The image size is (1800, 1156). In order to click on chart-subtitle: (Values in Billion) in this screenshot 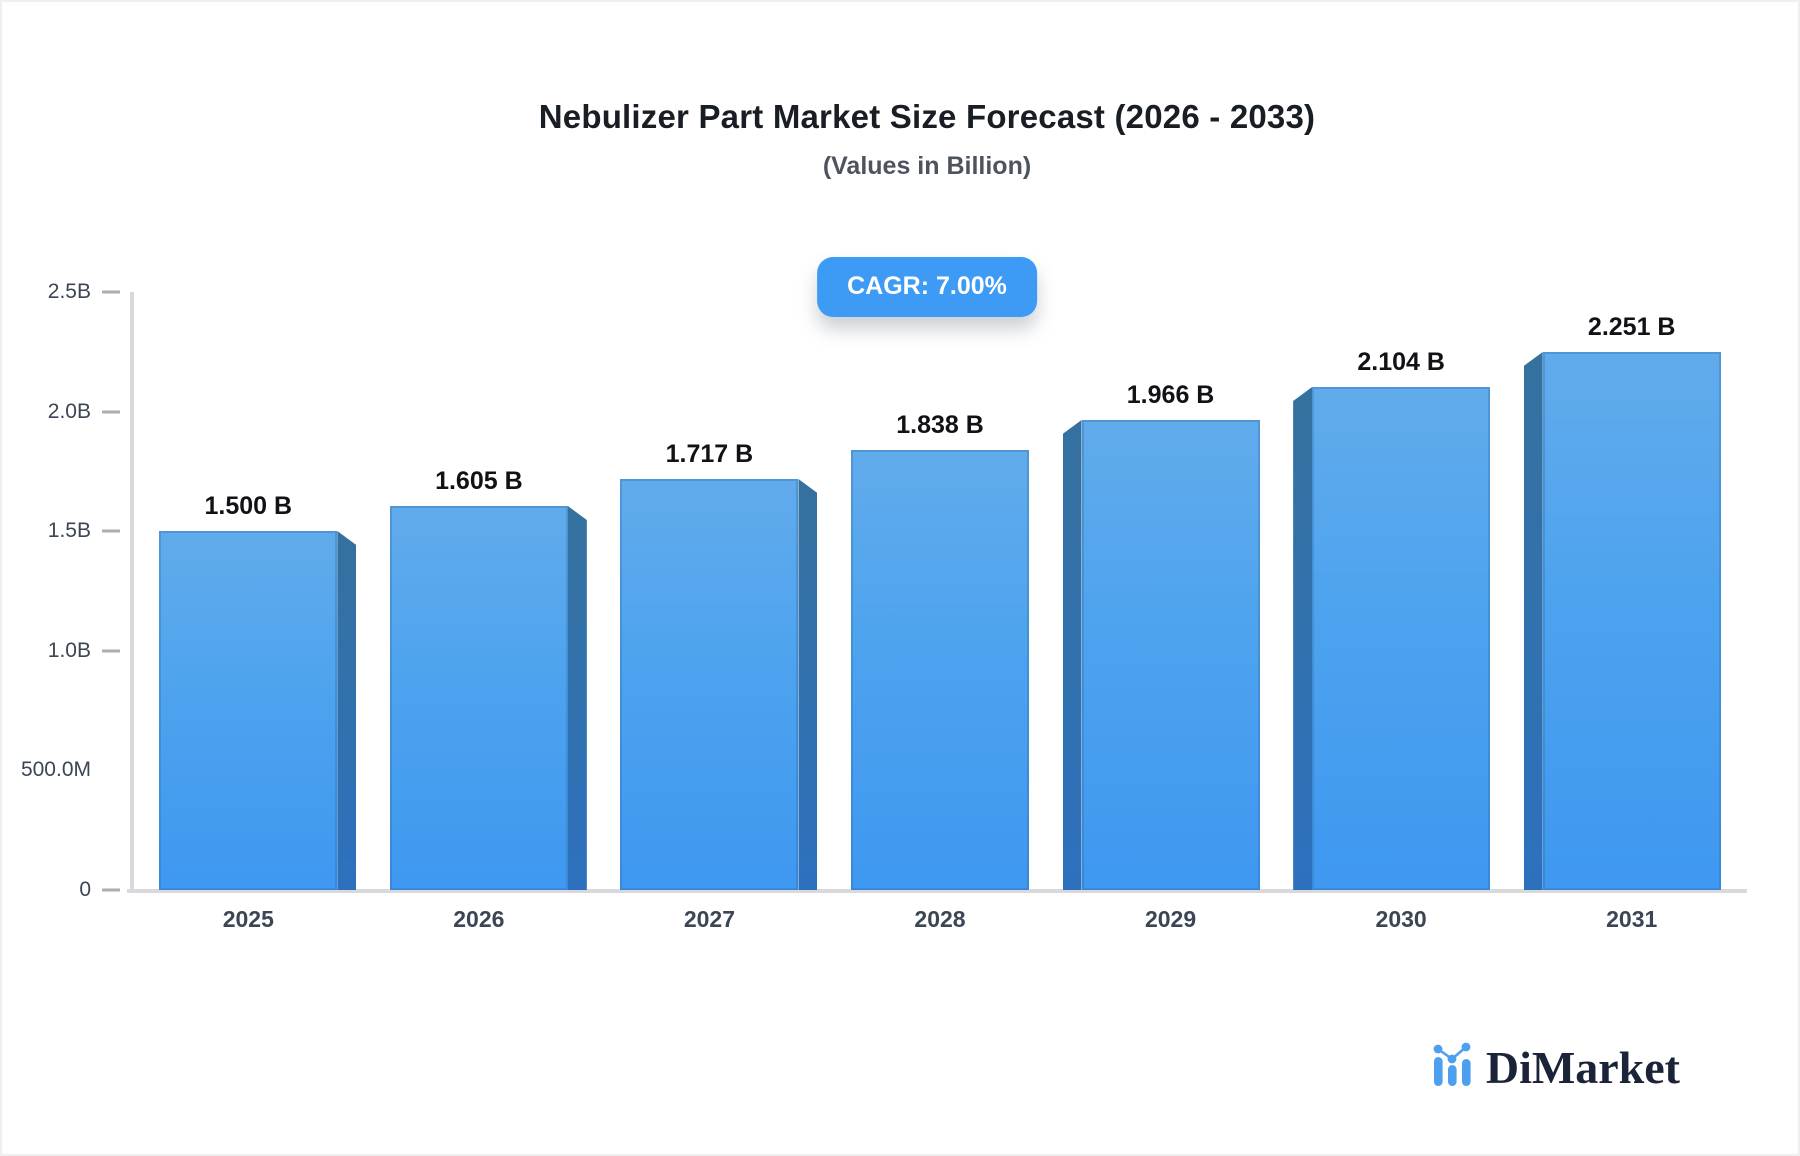, I will do `click(927, 166)`.